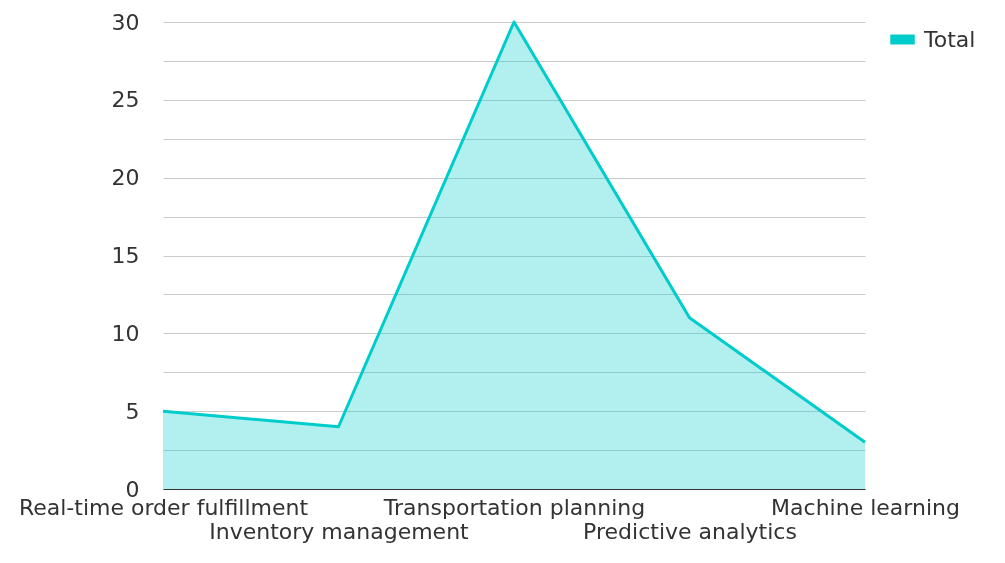  Describe the element at coordinates (132, 489) in the screenshot. I see `y-tick-label: 0` at that location.